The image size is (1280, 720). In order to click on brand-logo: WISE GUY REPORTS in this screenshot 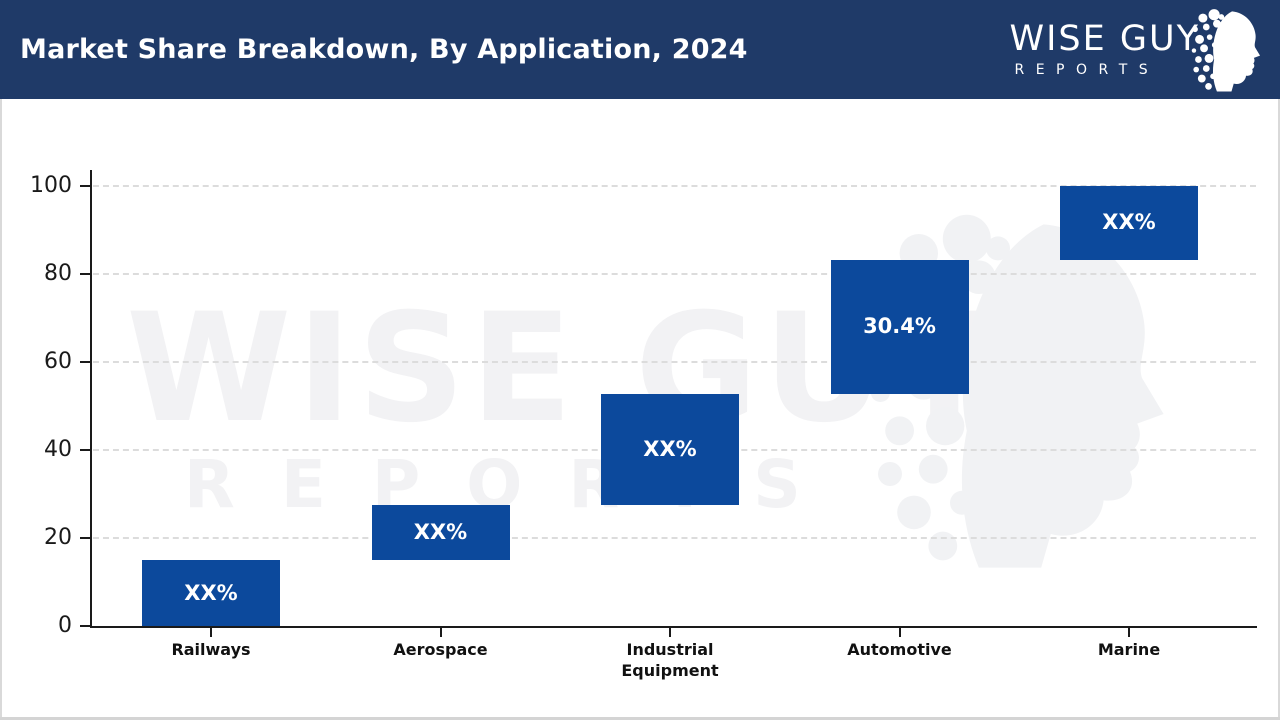, I will do `click(1137, 50)`.